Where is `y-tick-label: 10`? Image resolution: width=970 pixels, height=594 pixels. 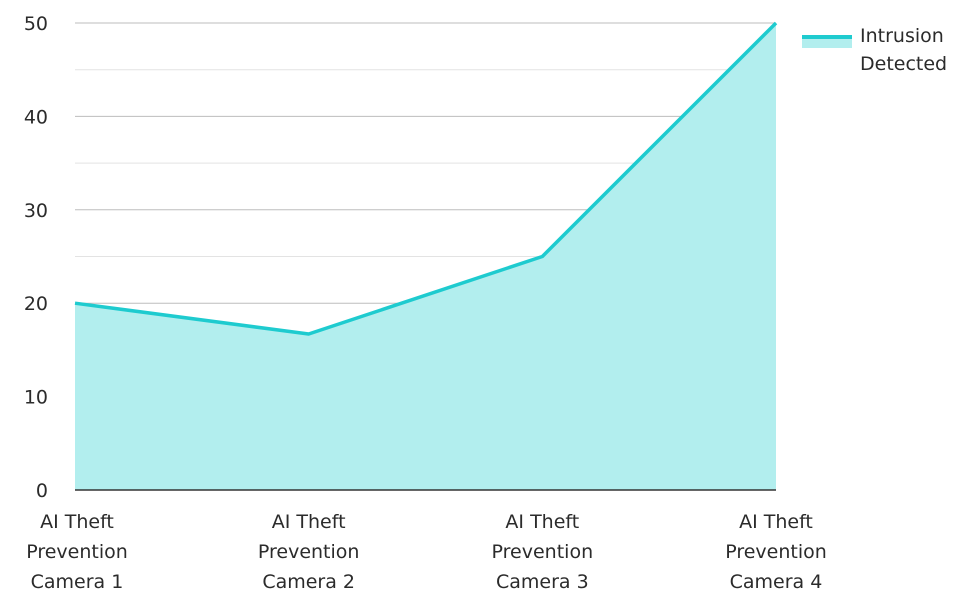
y-tick-label: 10 is located at coordinates (36, 398).